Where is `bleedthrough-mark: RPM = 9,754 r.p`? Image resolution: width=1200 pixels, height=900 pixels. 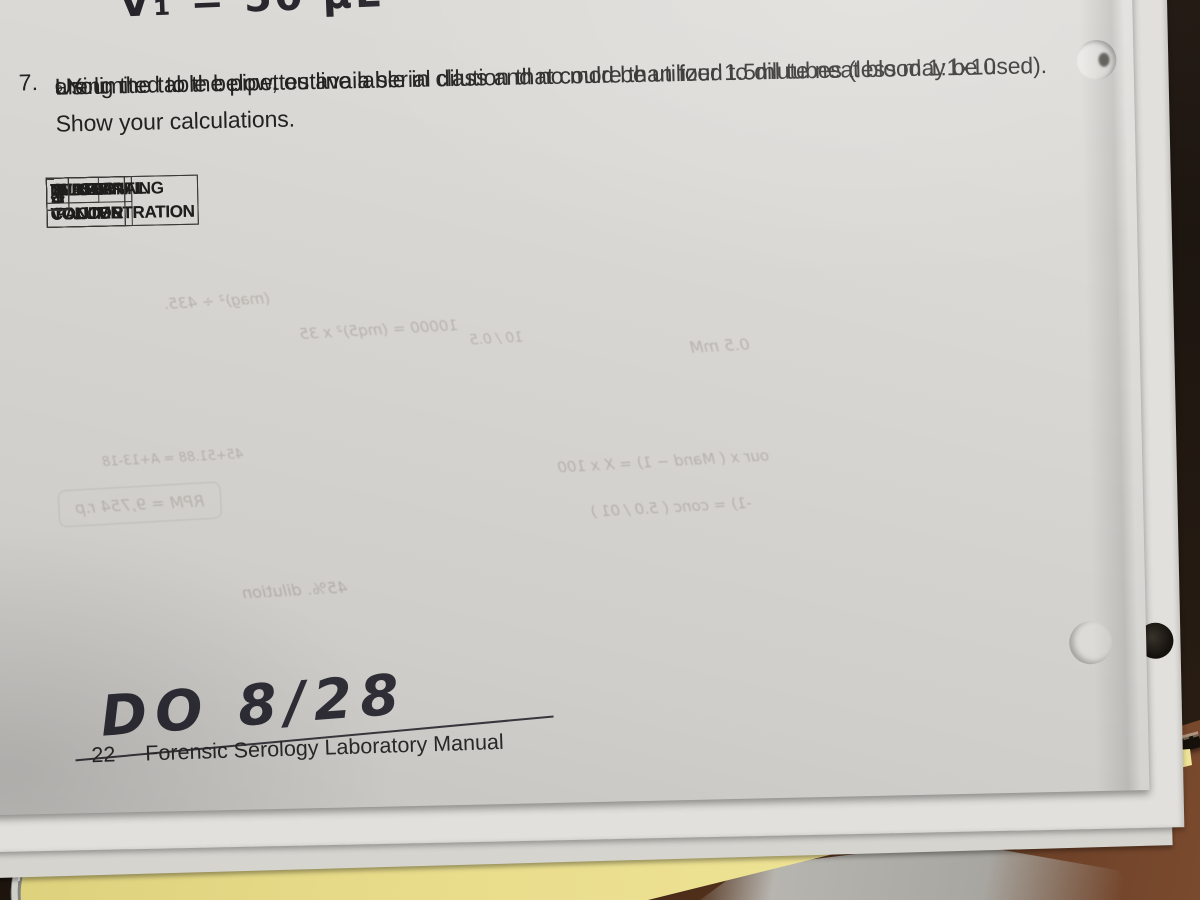
bleedthrough-mark: RPM = 9,754 r.p is located at coordinates (140, 504).